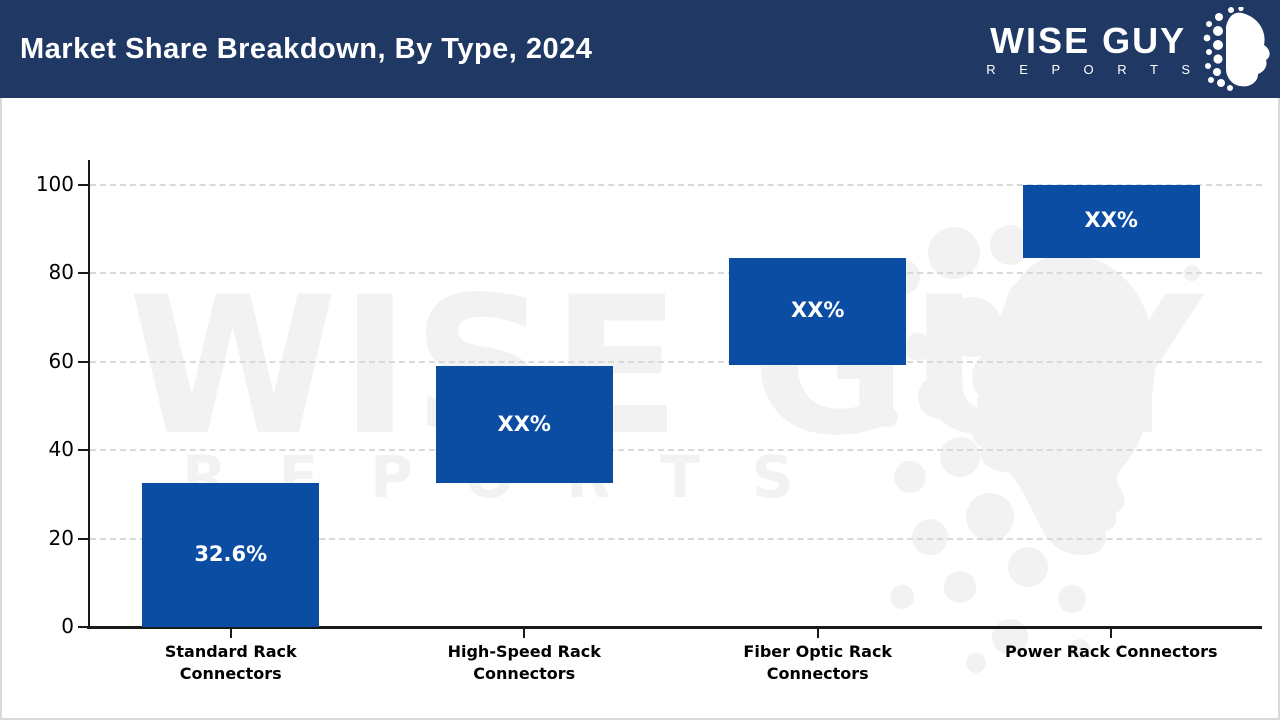 This screenshot has height=720, width=1280. Describe the element at coordinates (67, 626) in the screenshot. I see `y-axis-tick-label: 0` at that location.